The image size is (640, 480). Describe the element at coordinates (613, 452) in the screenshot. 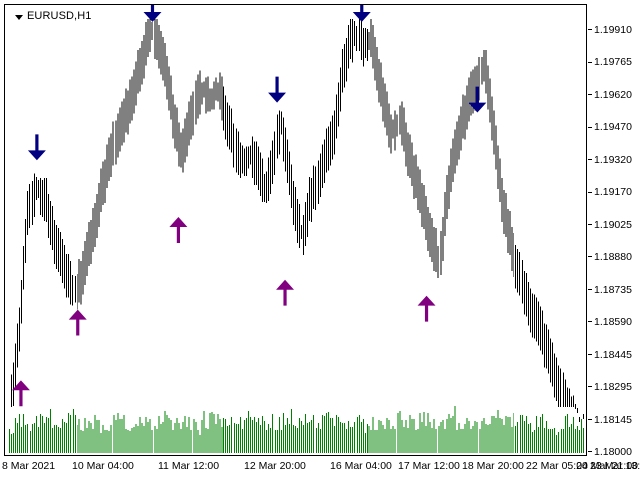

I see `price-axis-tick-label: 1.18000` at that location.